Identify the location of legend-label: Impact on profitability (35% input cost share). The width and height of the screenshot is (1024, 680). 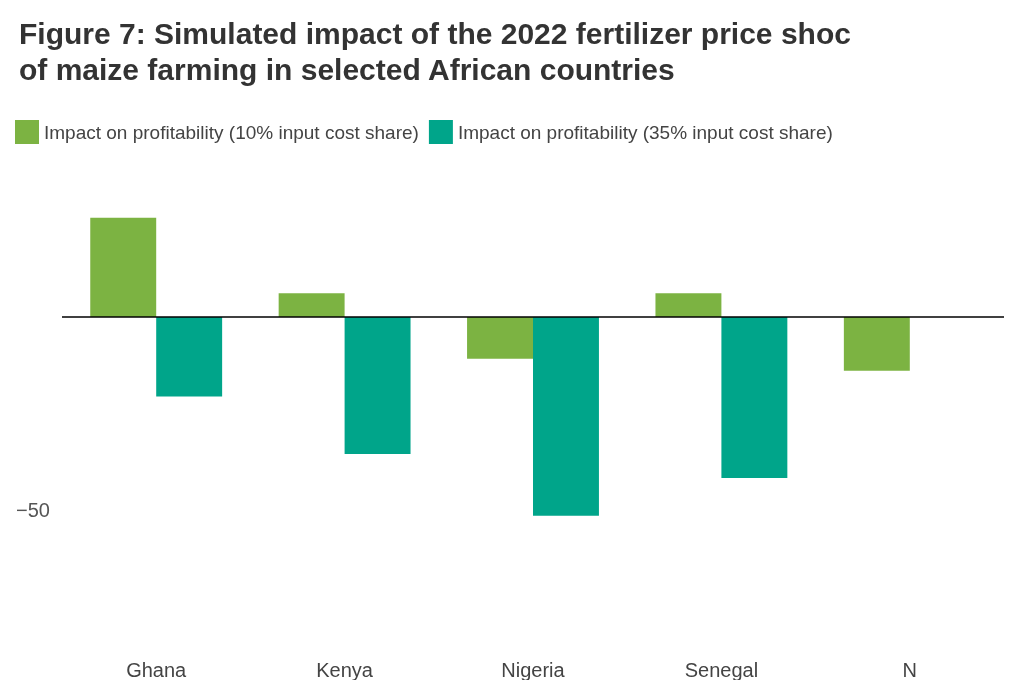
(645, 132).